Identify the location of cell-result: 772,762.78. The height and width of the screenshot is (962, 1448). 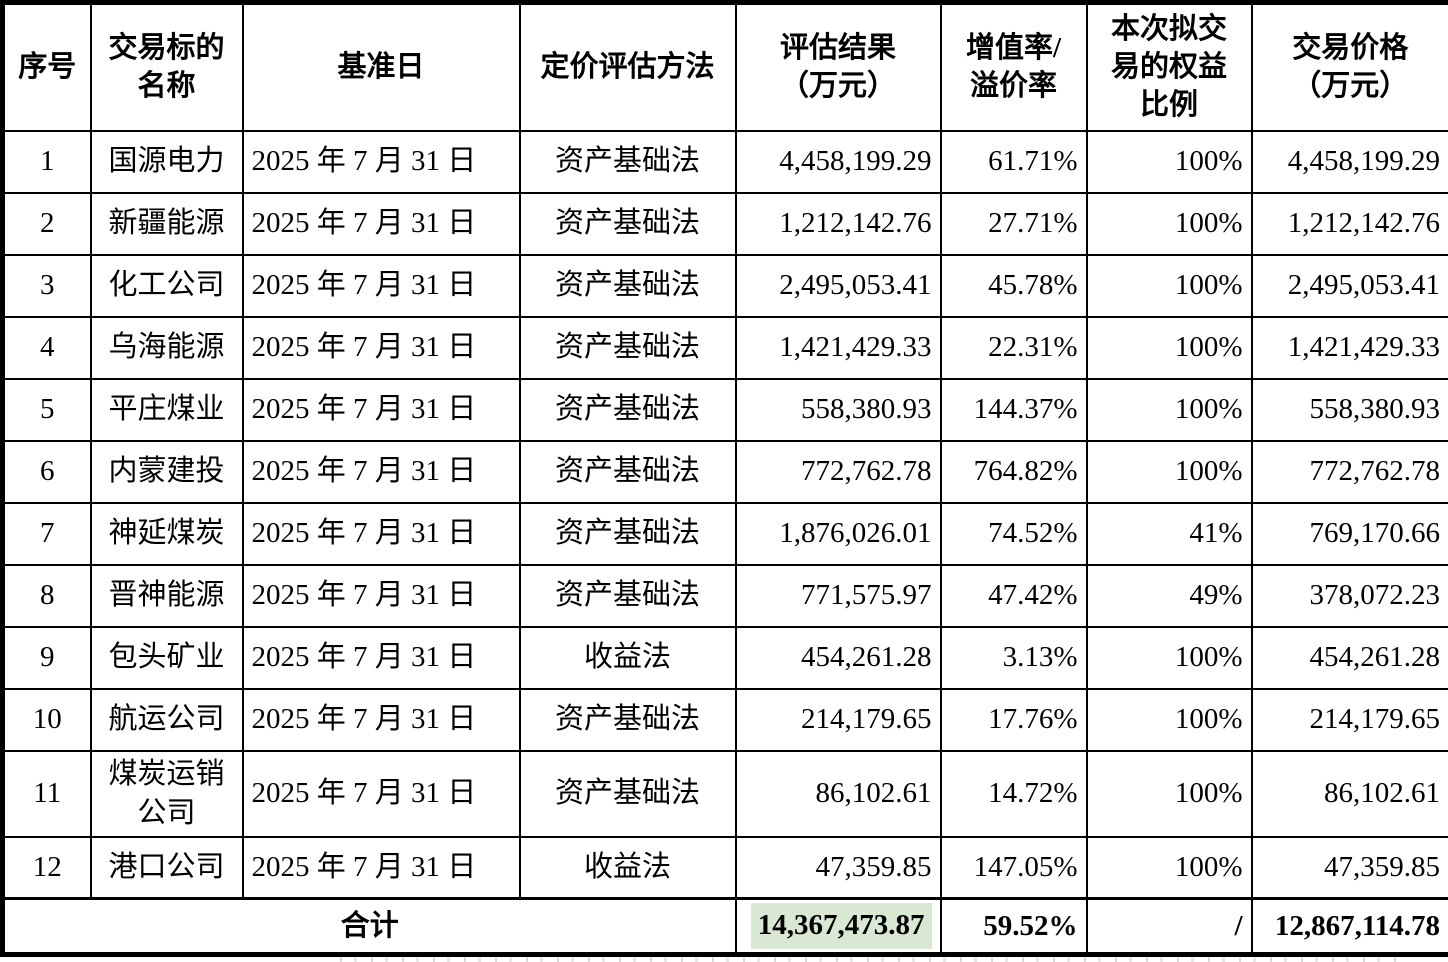
(838, 471).